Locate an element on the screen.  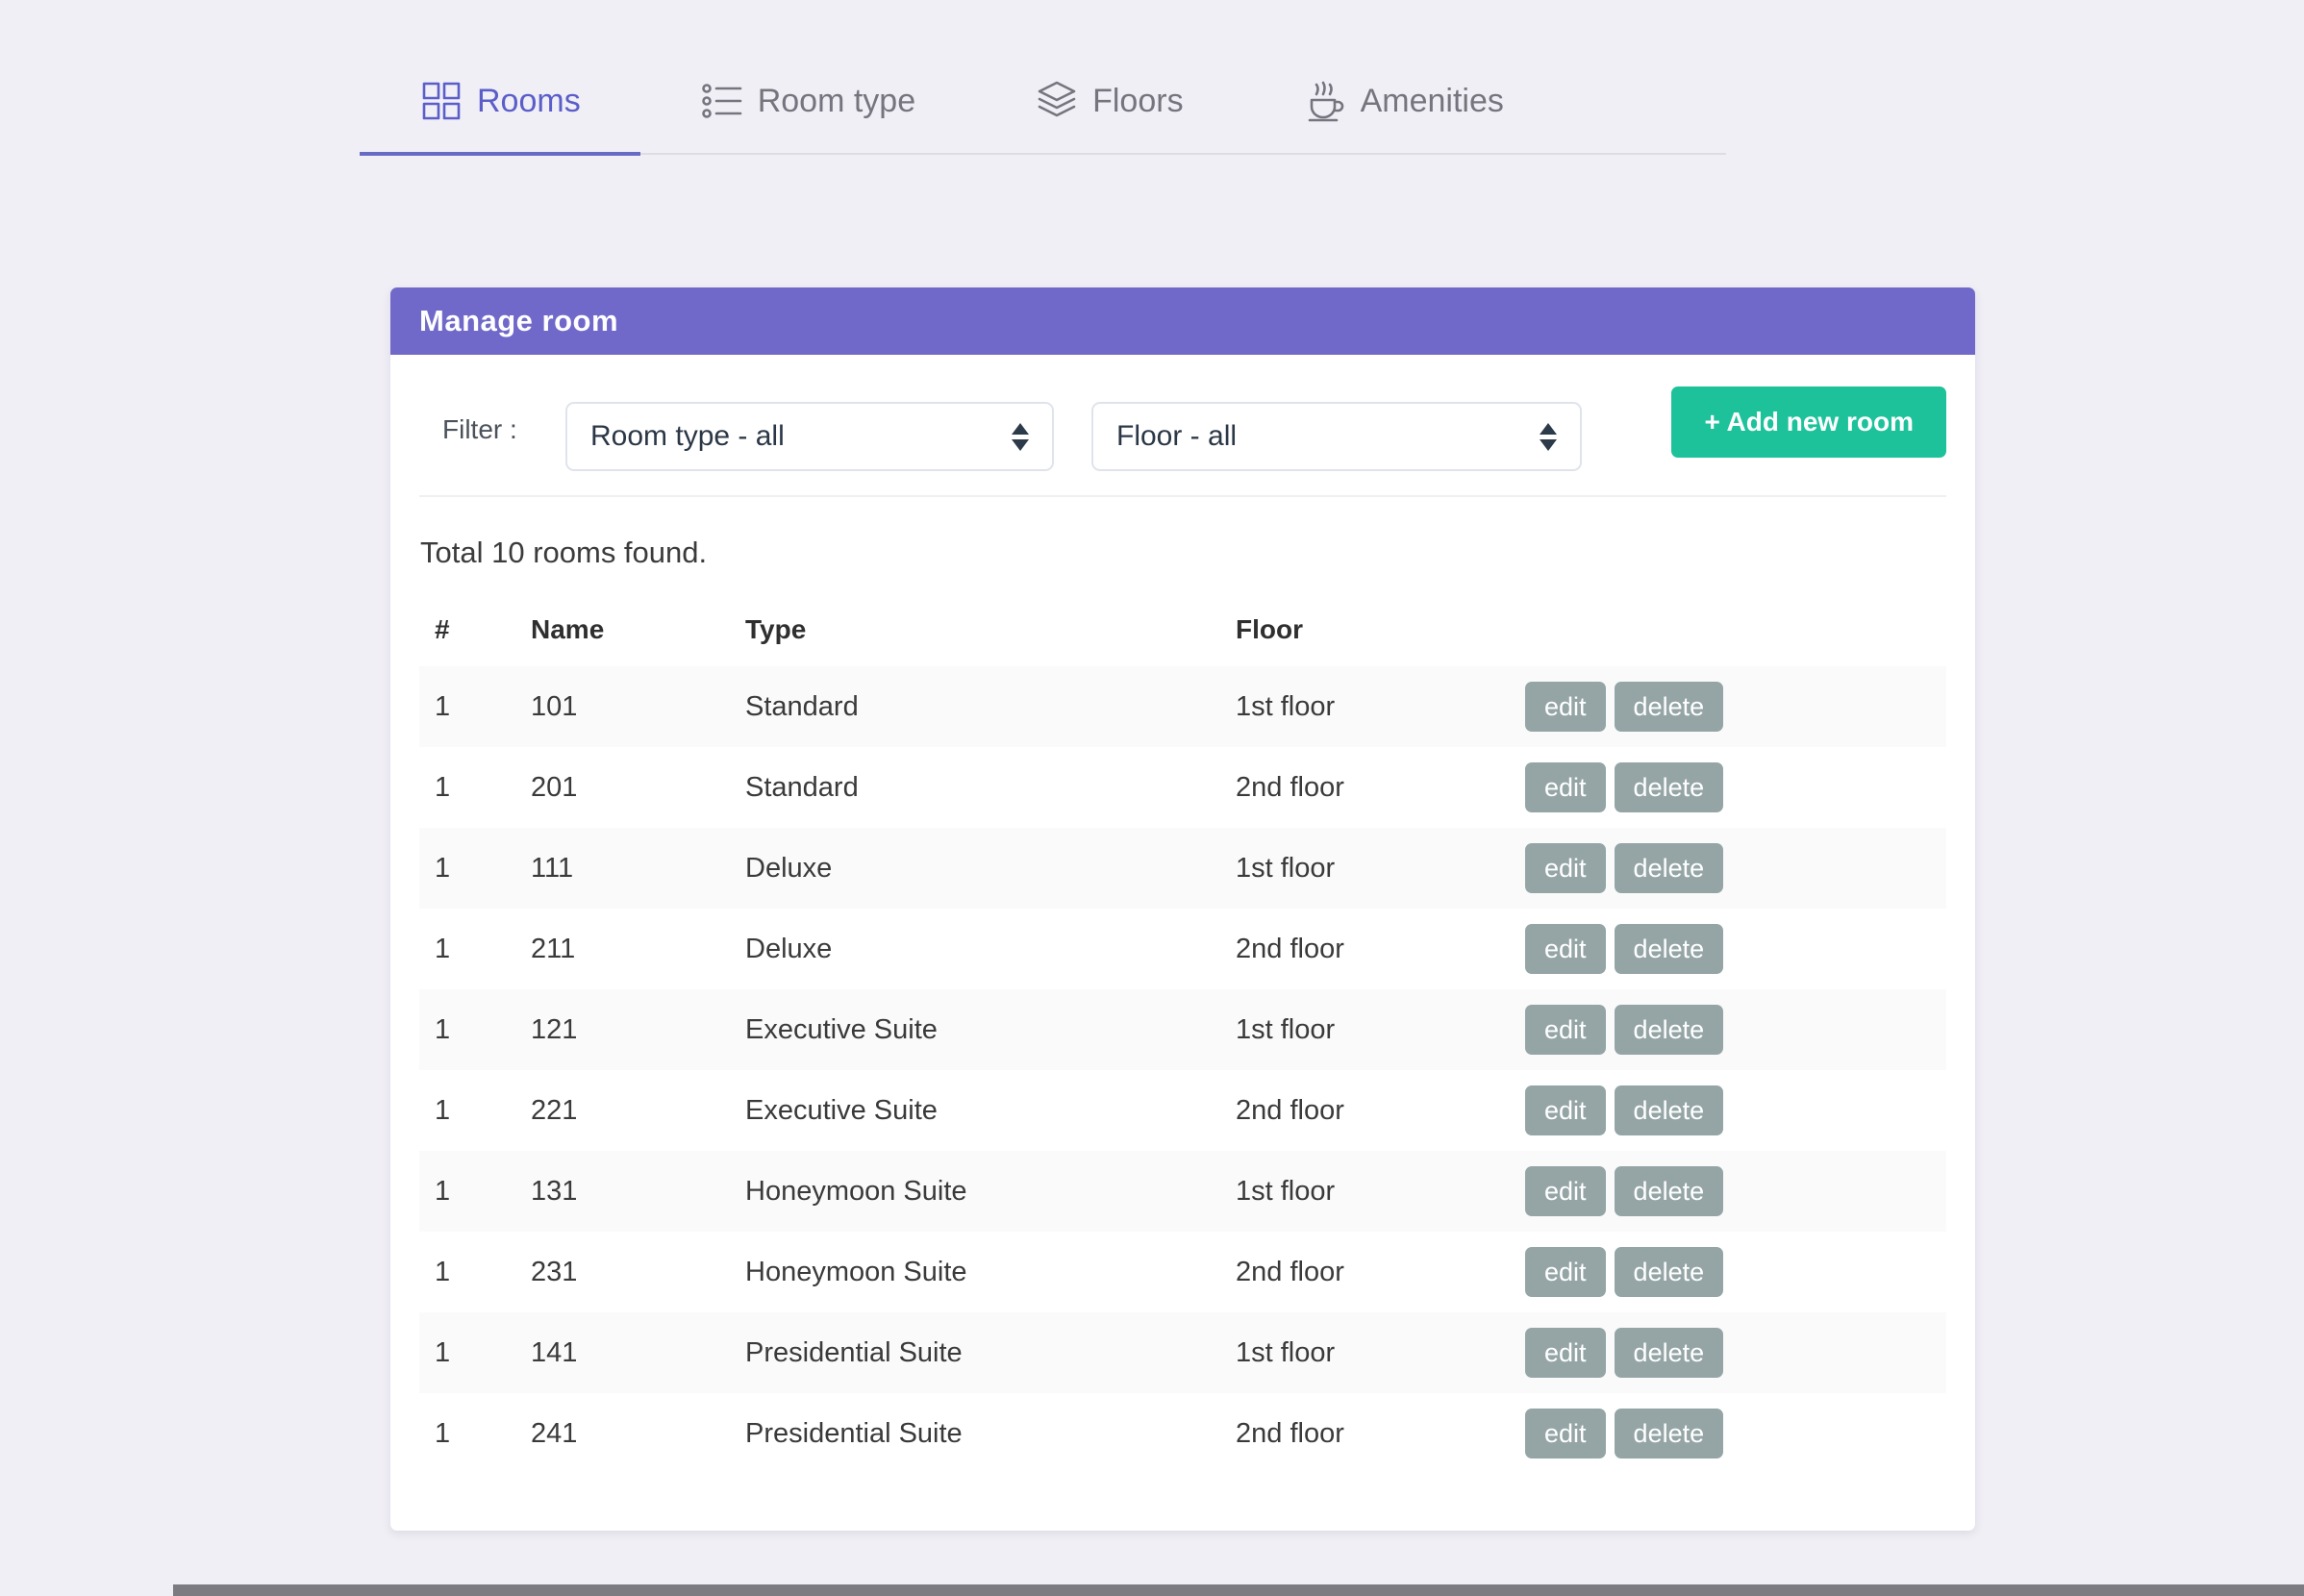
tab-label: Rooms is located at coordinates (529, 100).